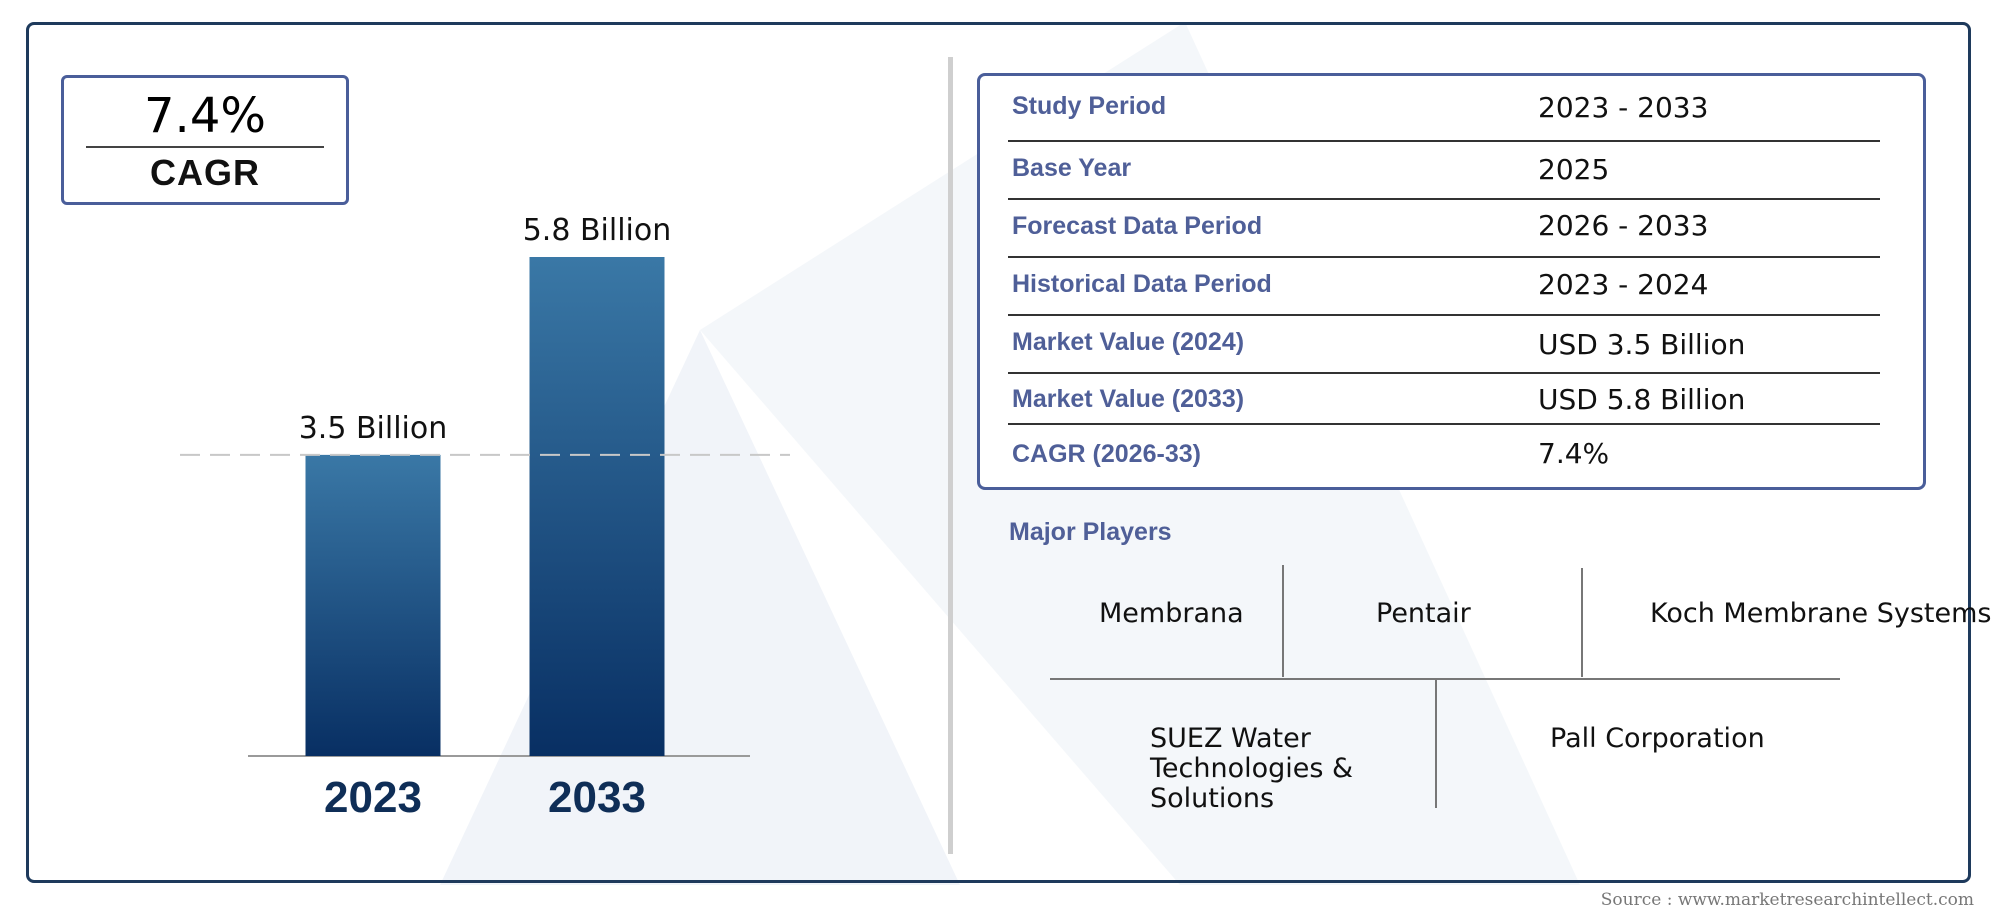 This screenshot has height=917, width=2000. I want to click on info-label: CAGR (2026-33), so click(1106, 454).